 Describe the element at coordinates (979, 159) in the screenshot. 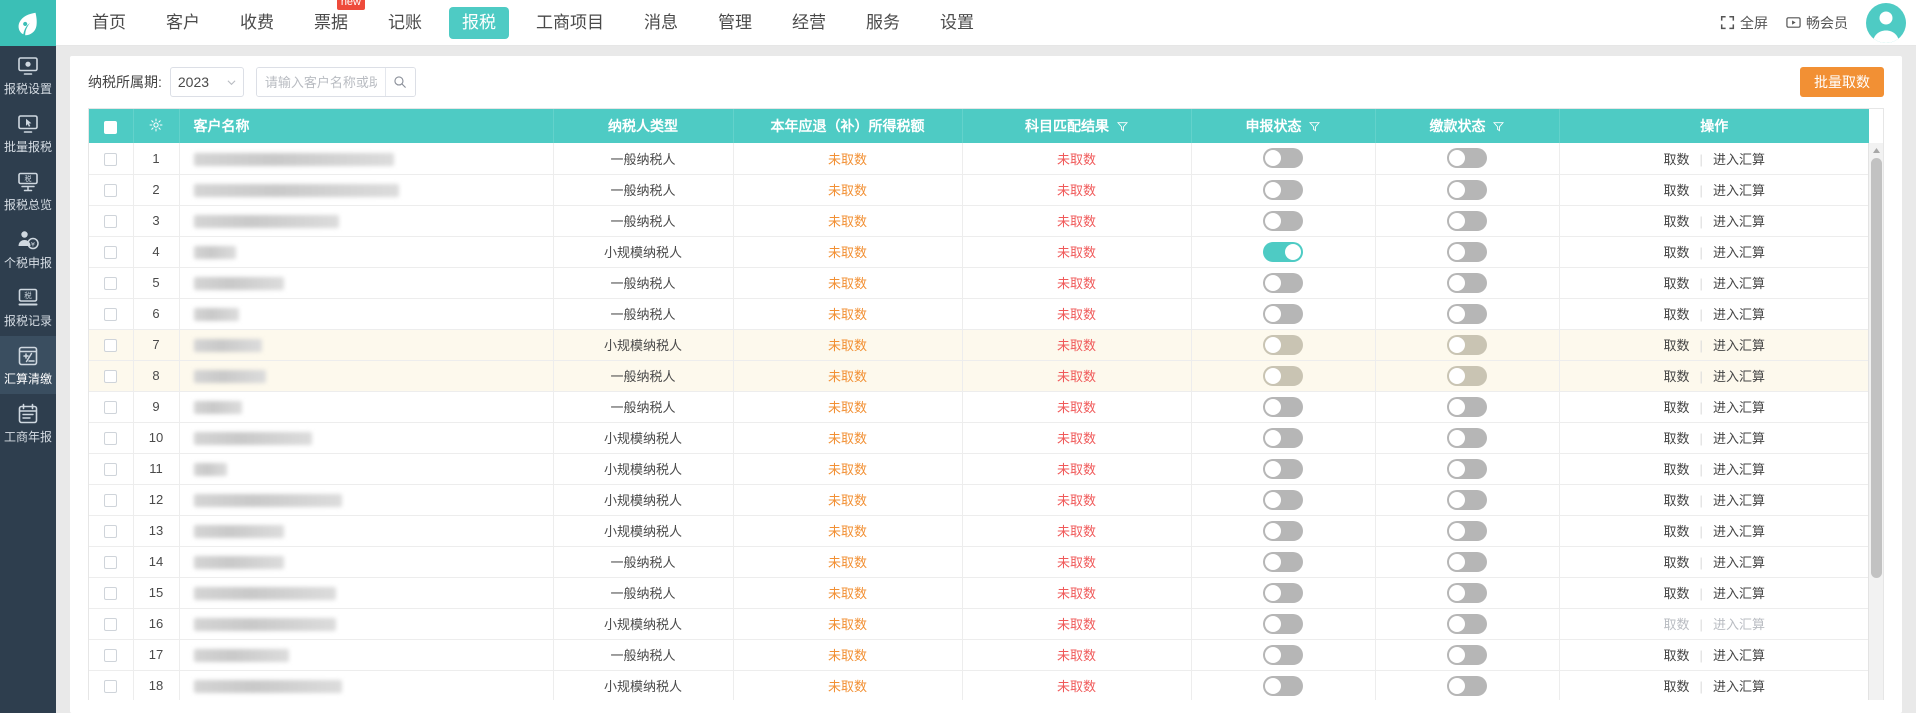

I see `table-row: 1 一般纳税人 未取数 未取数 取数 | 进入汇算` at that location.